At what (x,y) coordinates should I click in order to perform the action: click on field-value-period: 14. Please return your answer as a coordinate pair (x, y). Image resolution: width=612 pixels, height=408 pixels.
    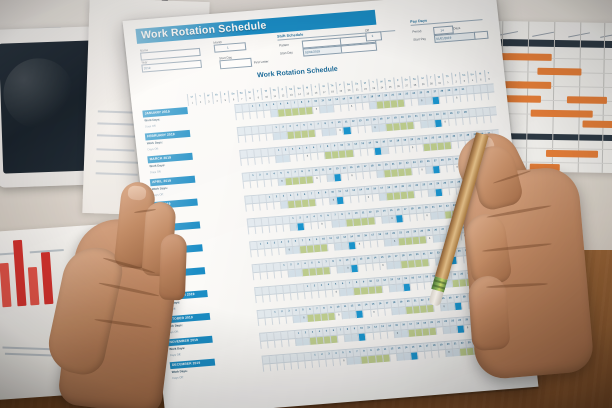
    Looking at the image, I should click on (442, 30).